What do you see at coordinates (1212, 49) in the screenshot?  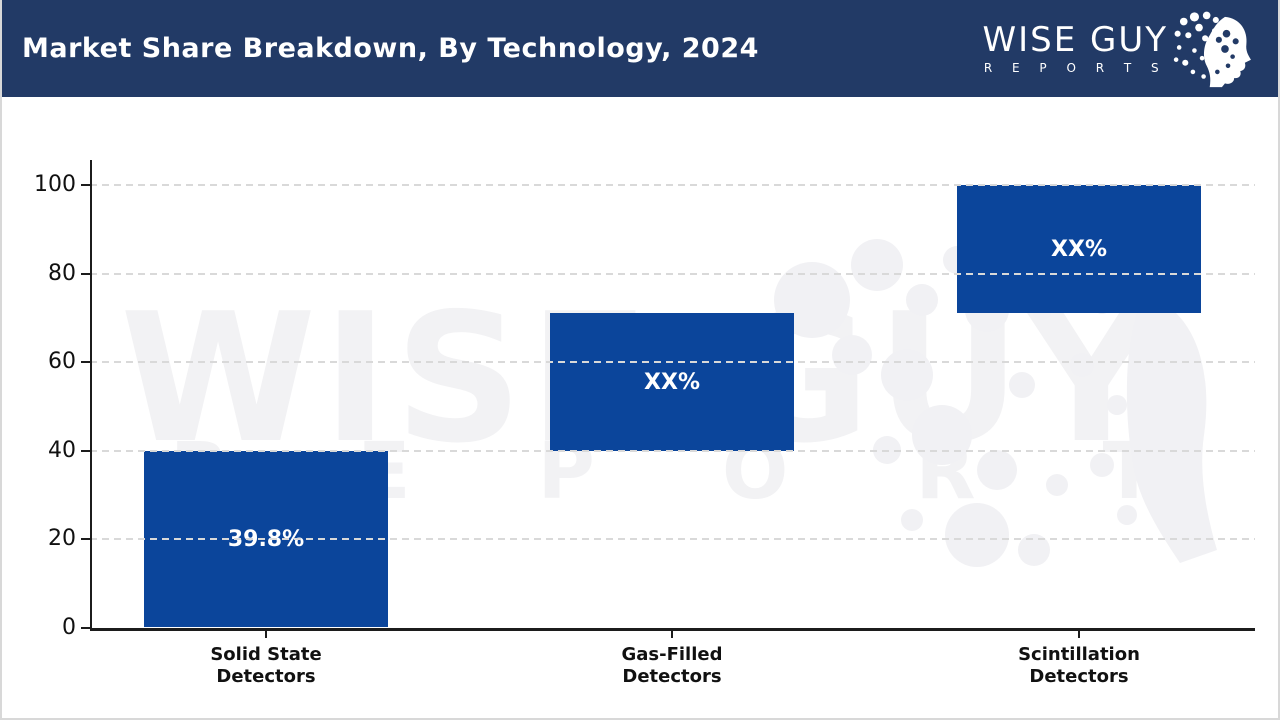 I see `wiseguy-face-icon` at bounding box center [1212, 49].